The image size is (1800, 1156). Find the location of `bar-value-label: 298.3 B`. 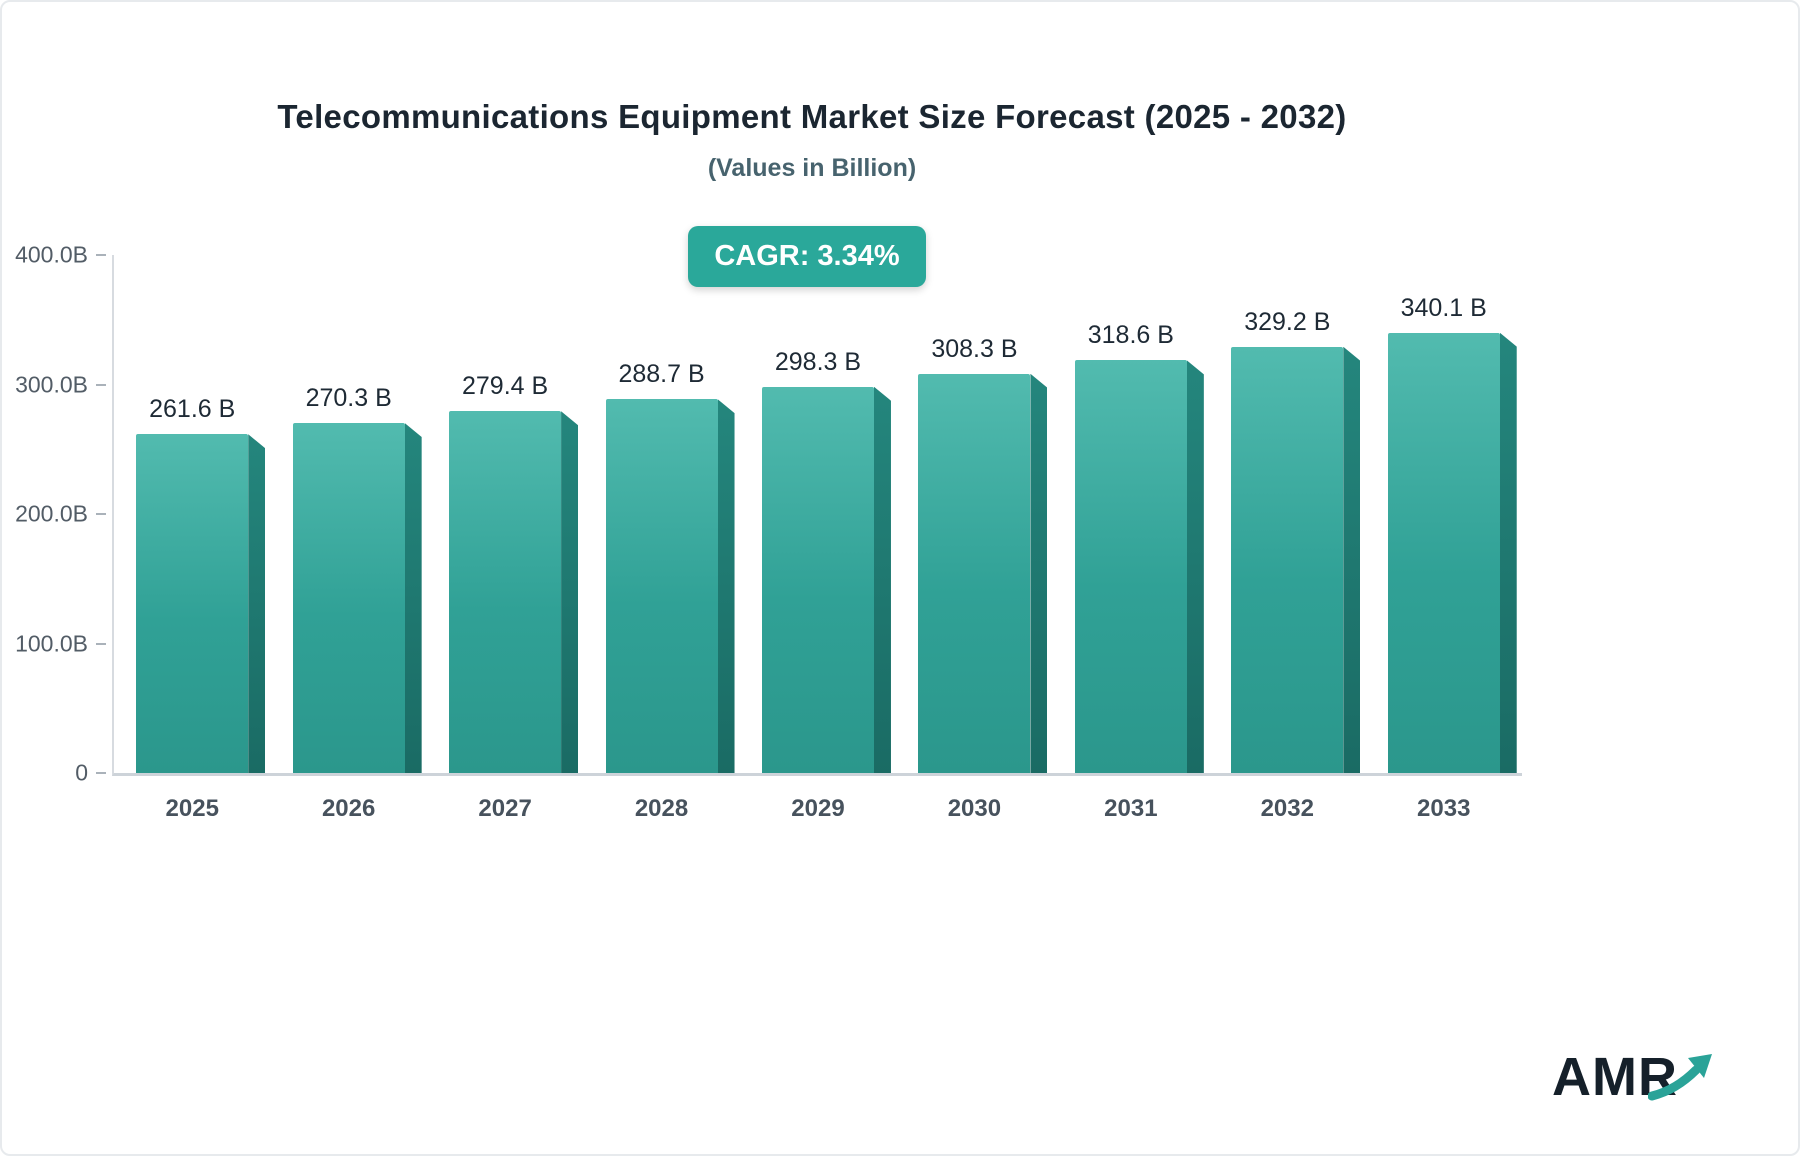

bar-value-label: 298.3 B is located at coordinates (818, 361).